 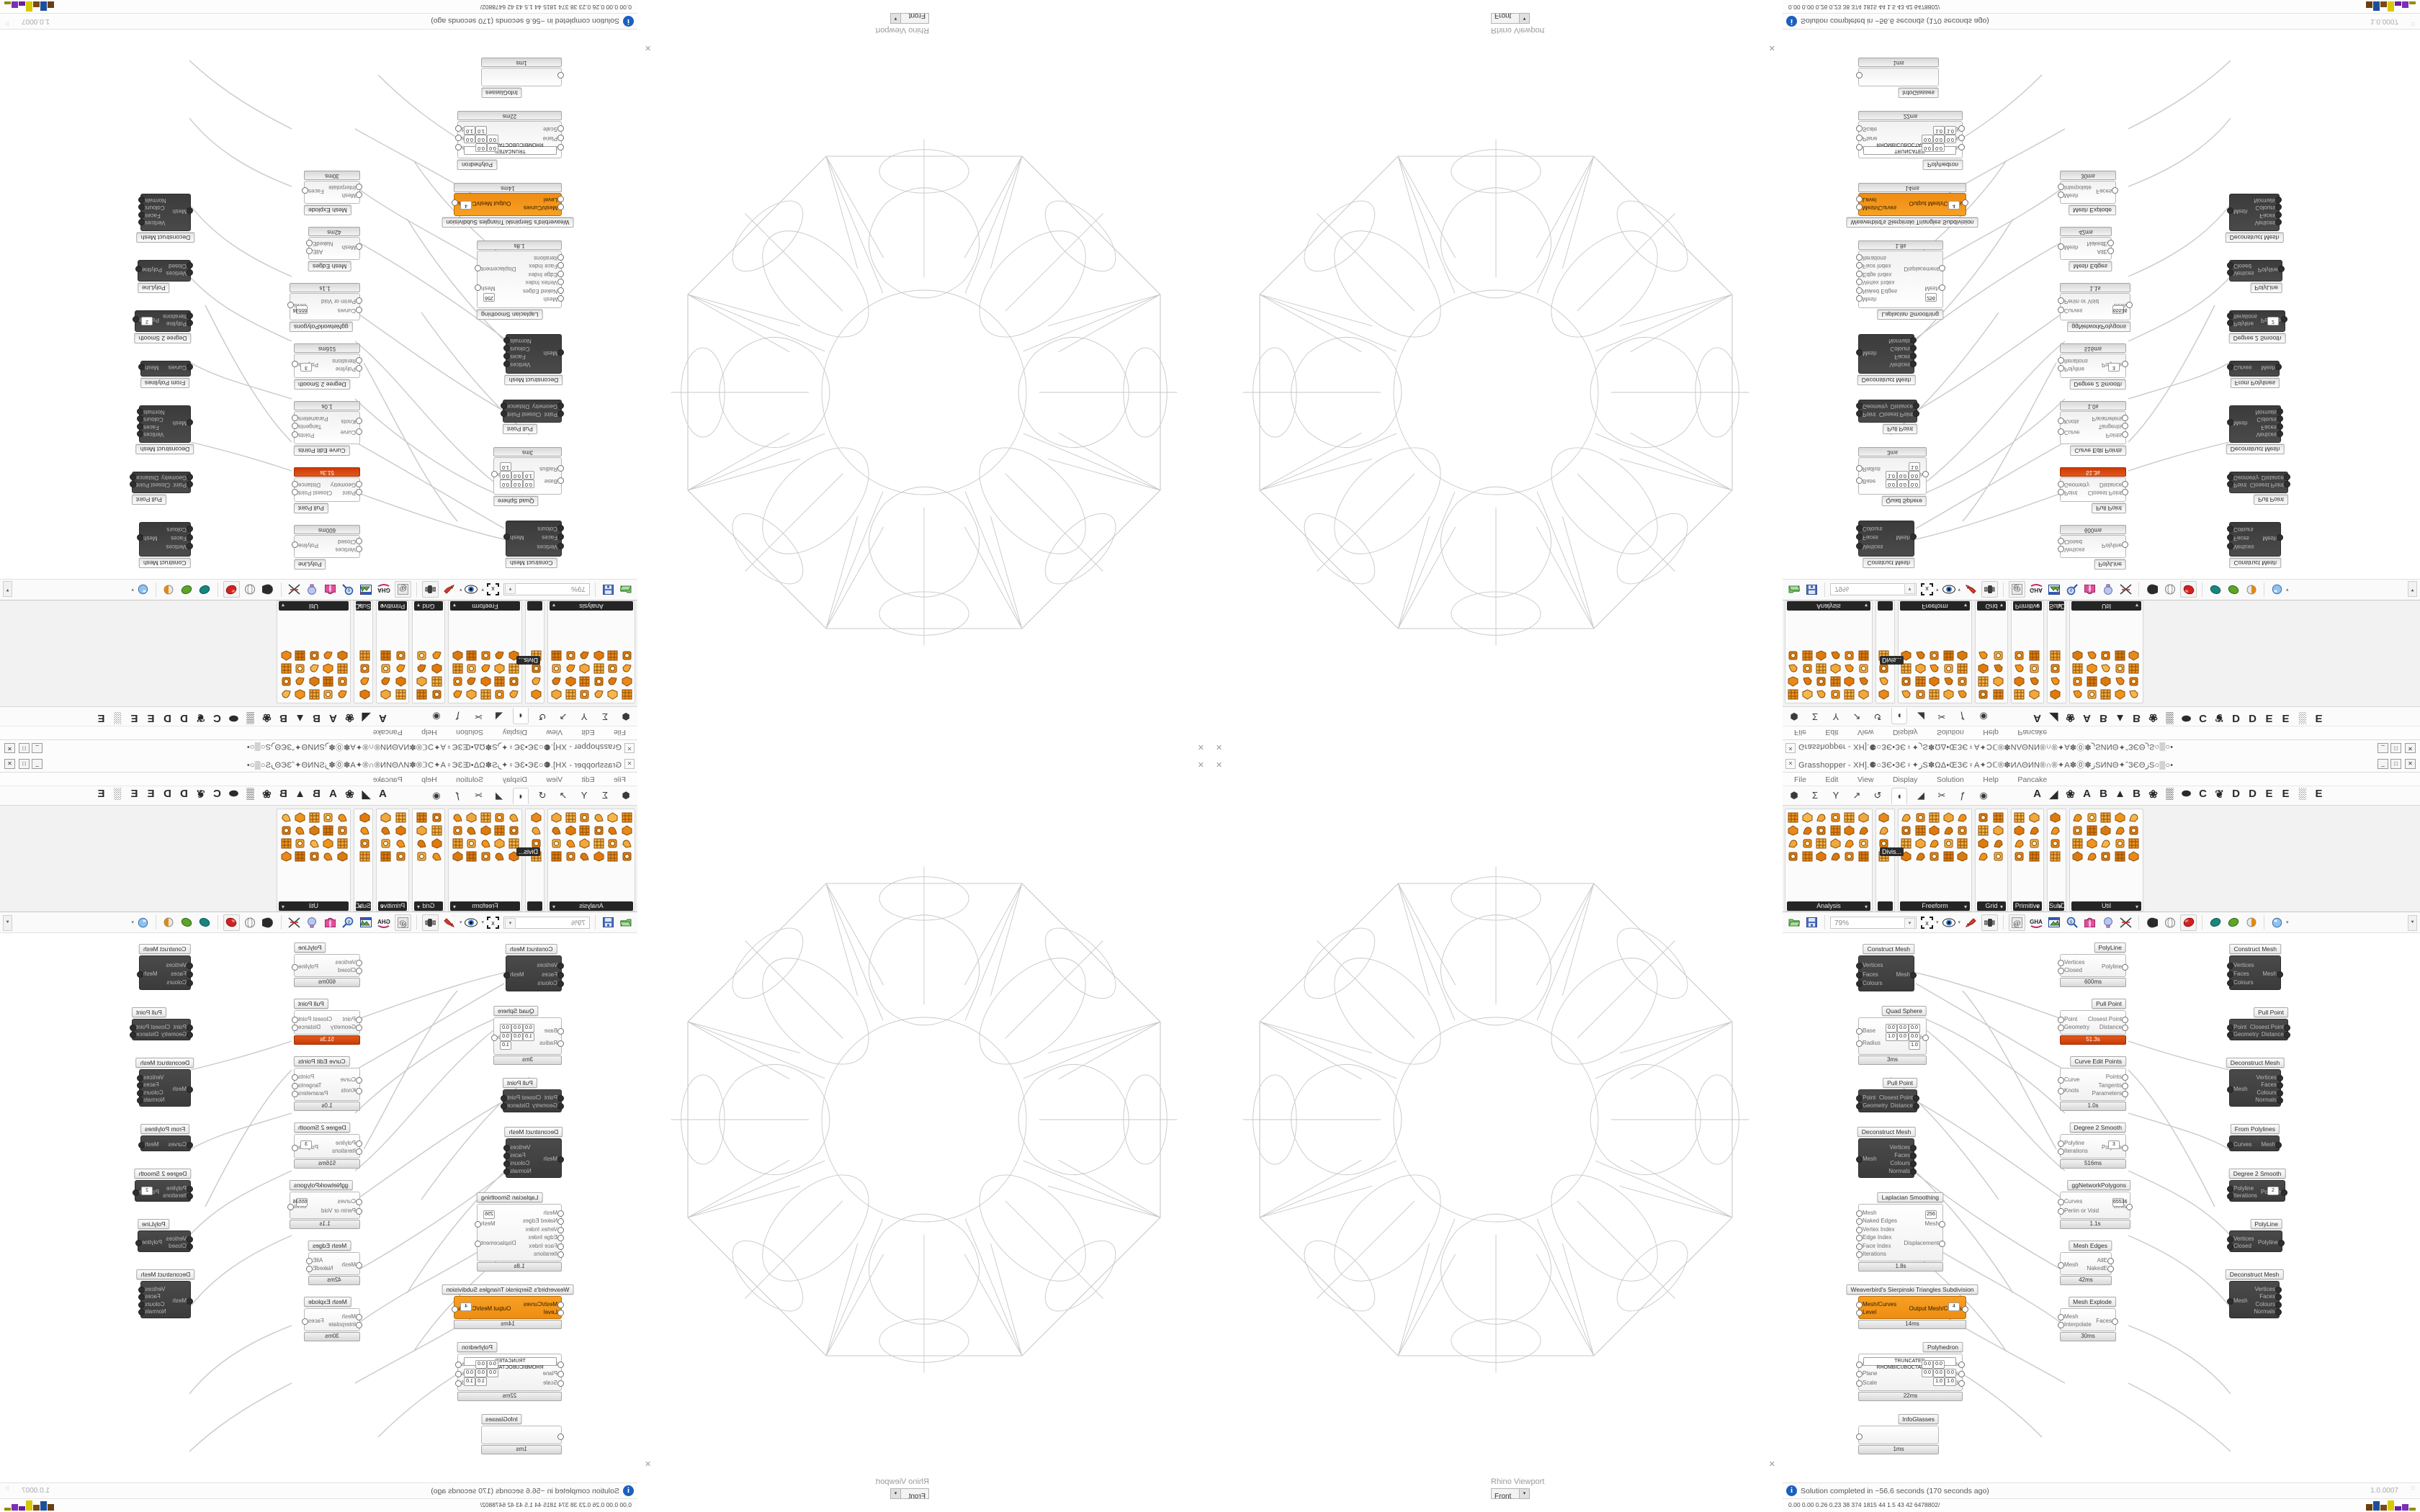 What do you see at coordinates (1991, 732) in the screenshot?
I see `menu-item-help: Help` at bounding box center [1991, 732].